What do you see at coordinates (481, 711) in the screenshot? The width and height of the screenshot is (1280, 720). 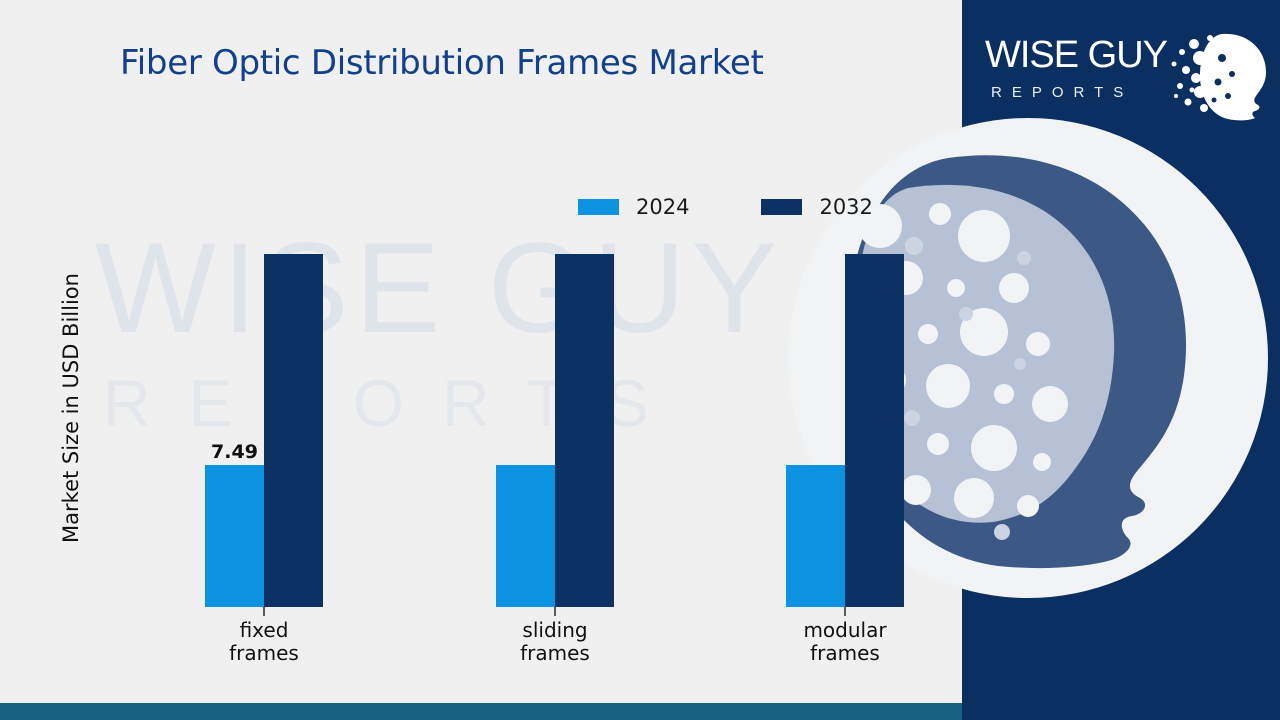 I see `footer-bar` at bounding box center [481, 711].